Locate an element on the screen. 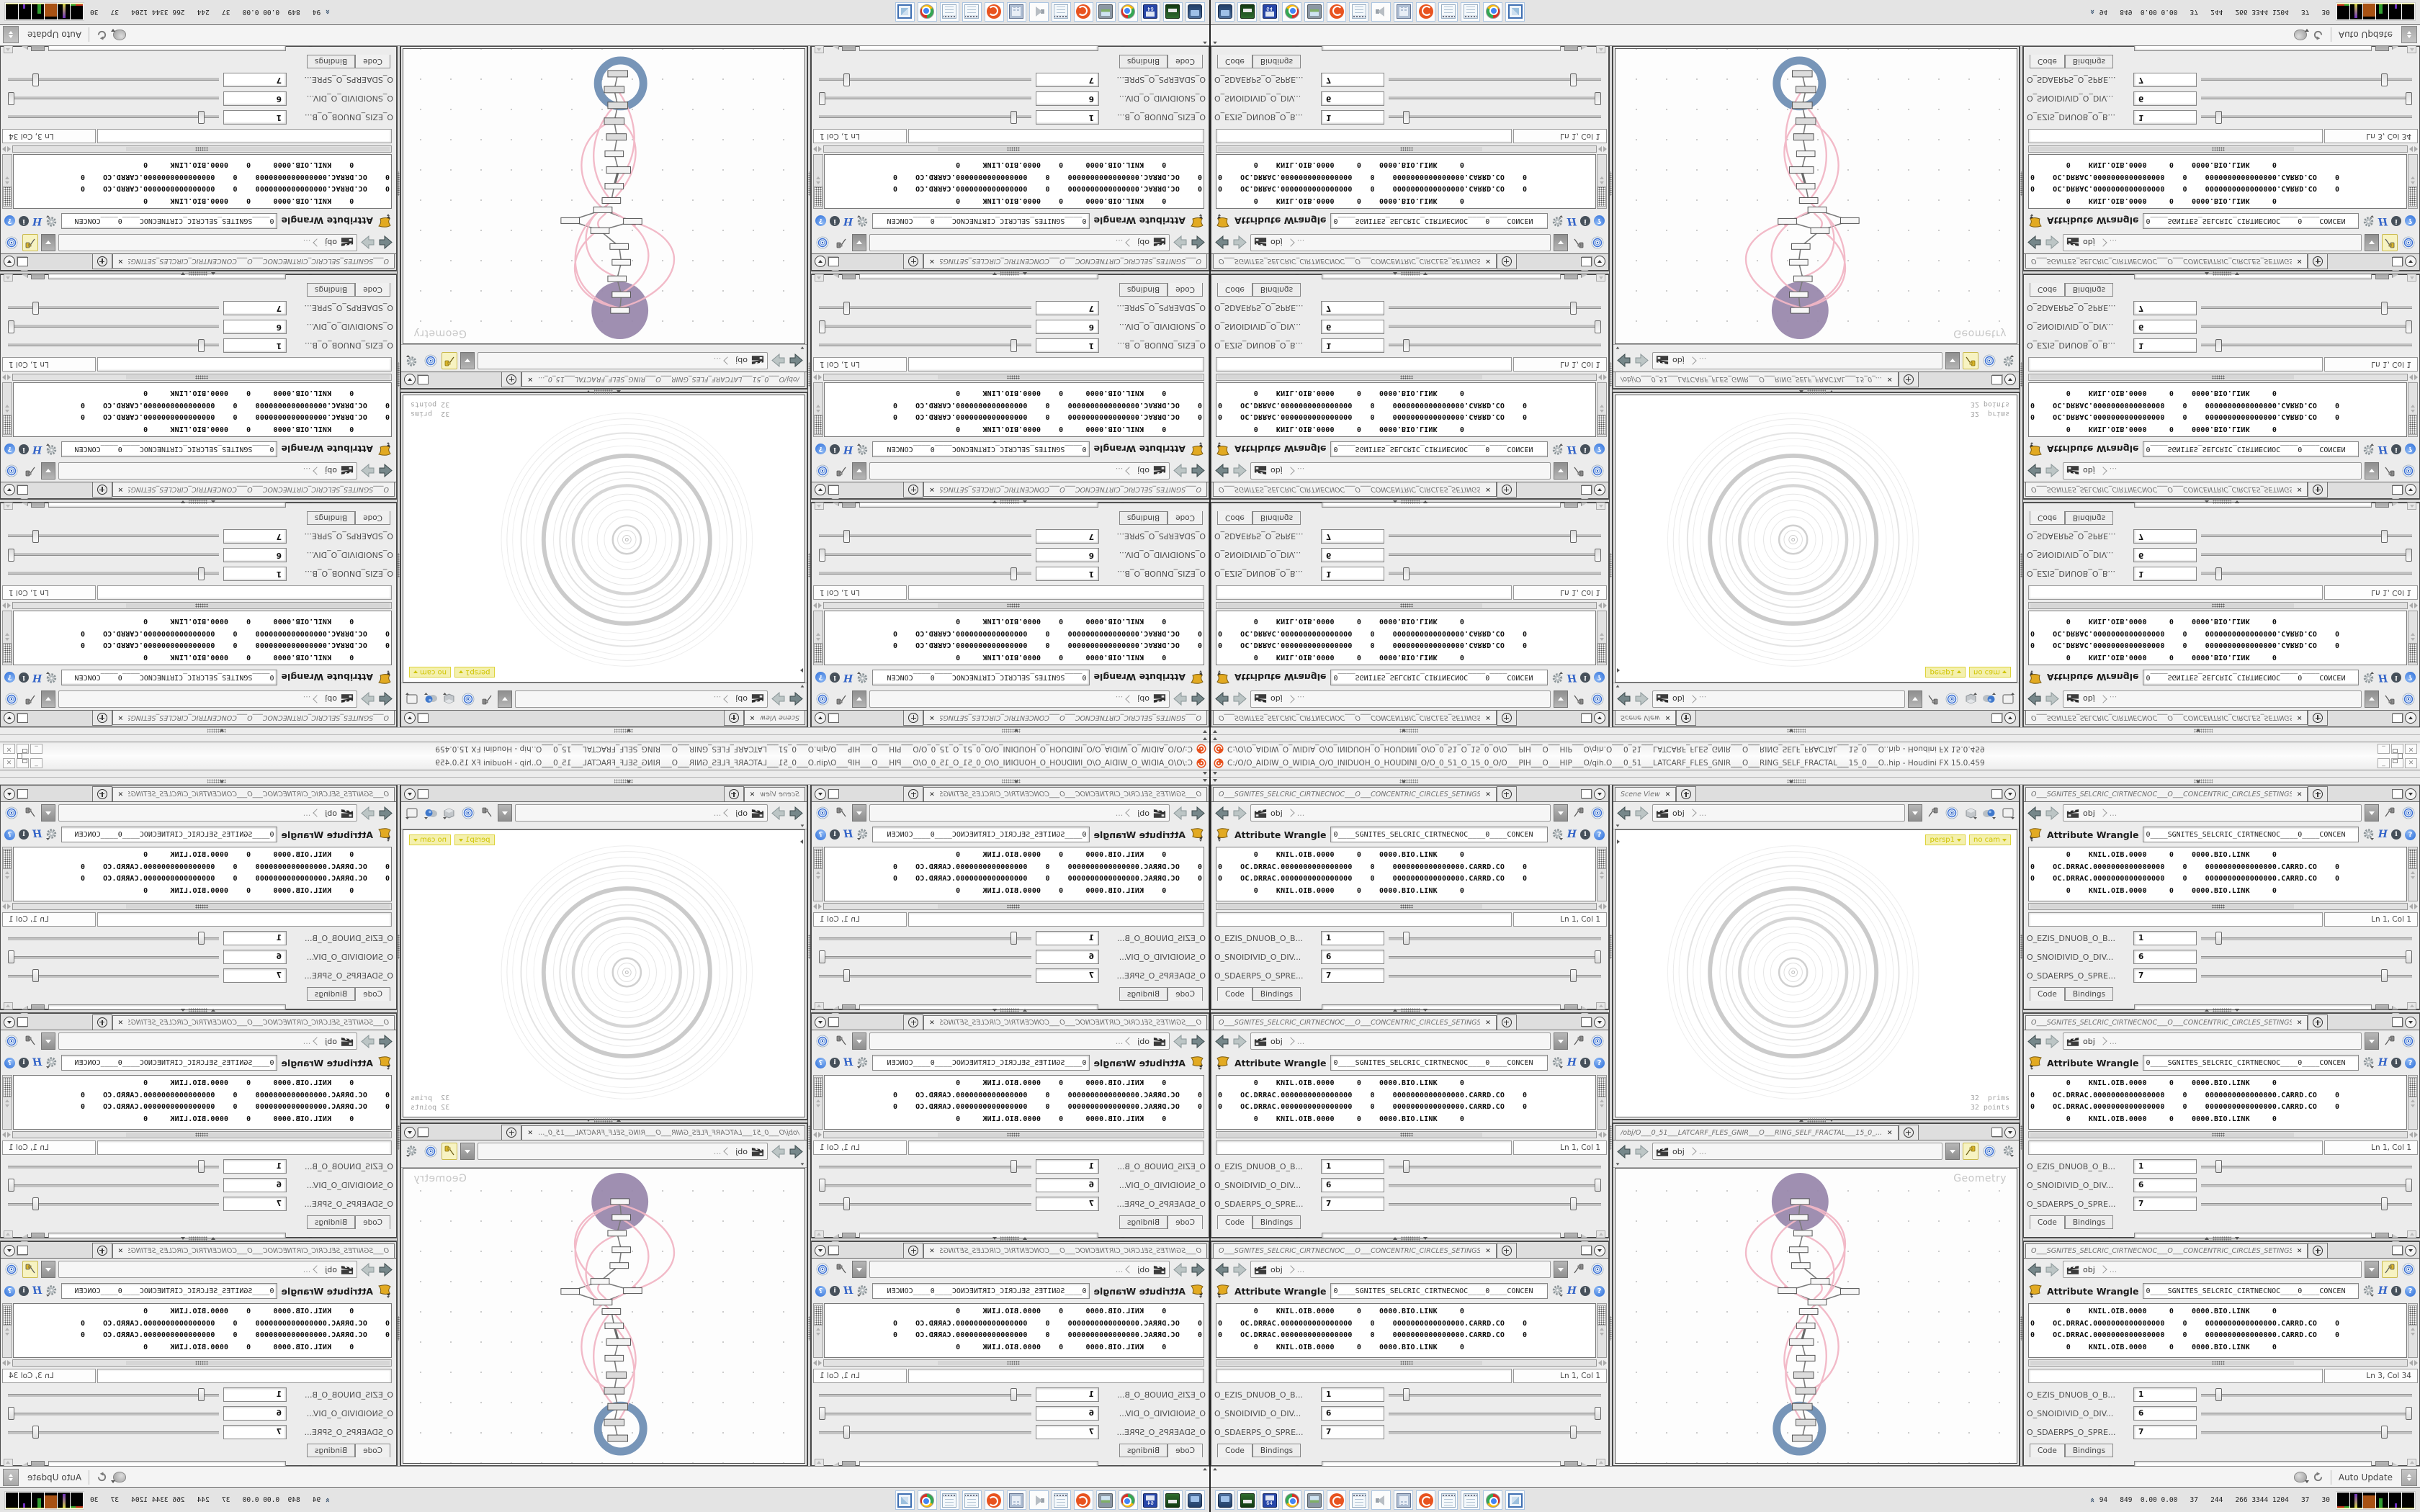 This screenshot has width=2420, height=1512. taskbar-icon-chrome is located at coordinates (1128, 1500).